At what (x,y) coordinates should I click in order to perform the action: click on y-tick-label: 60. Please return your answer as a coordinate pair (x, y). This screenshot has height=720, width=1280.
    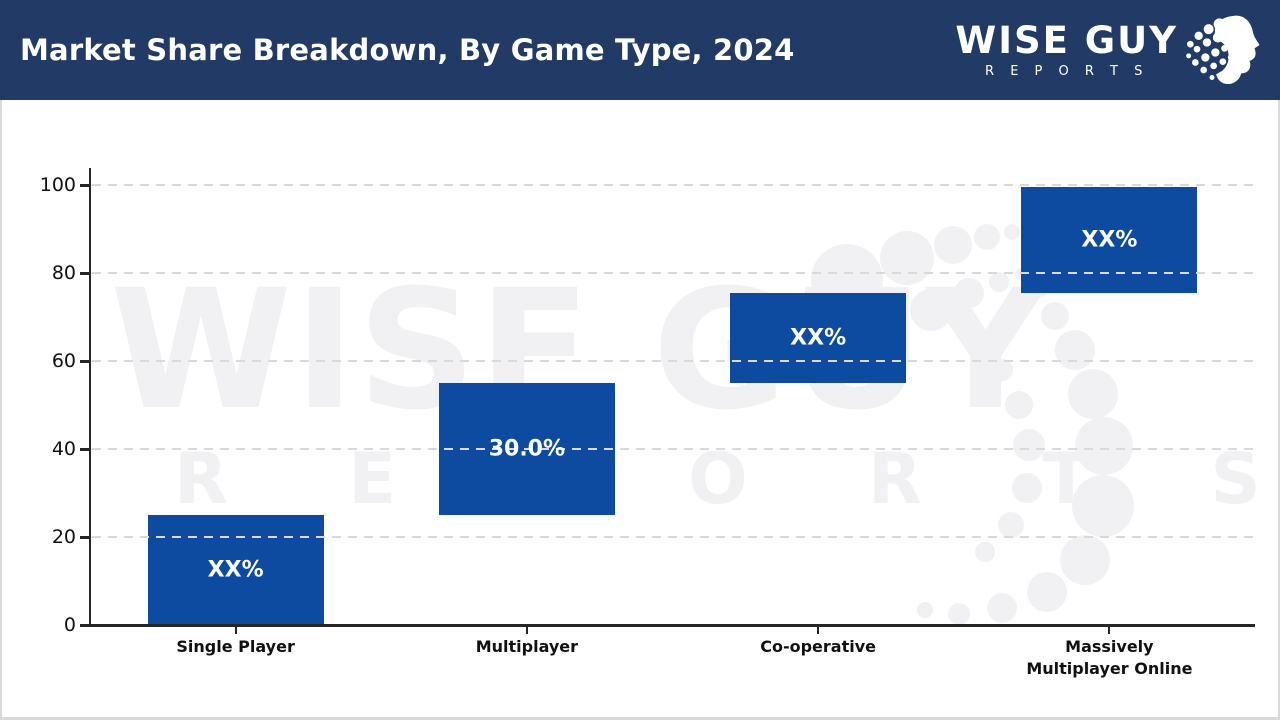
    Looking at the image, I should click on (63, 361).